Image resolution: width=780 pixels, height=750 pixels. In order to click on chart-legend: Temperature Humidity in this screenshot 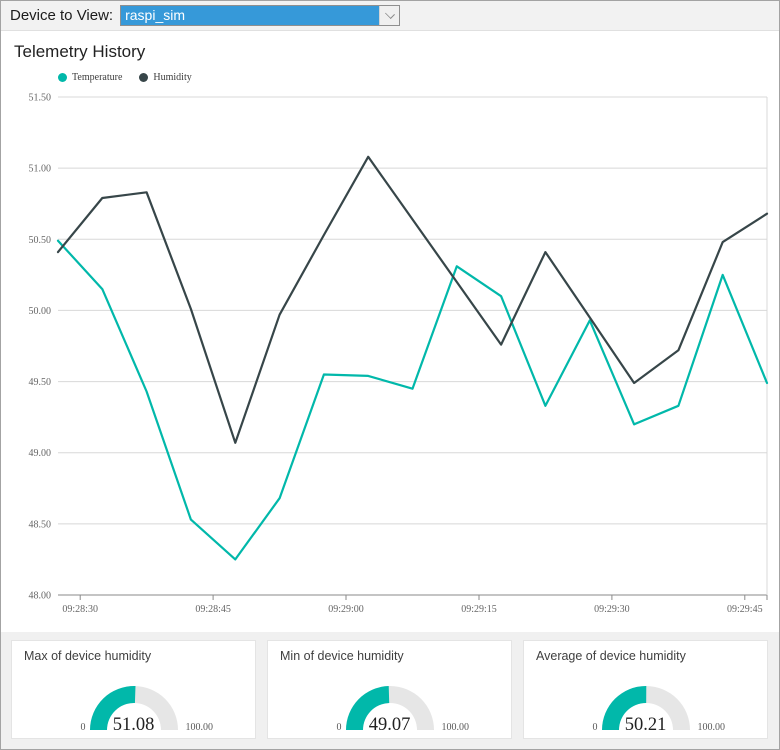, I will do `click(125, 77)`.